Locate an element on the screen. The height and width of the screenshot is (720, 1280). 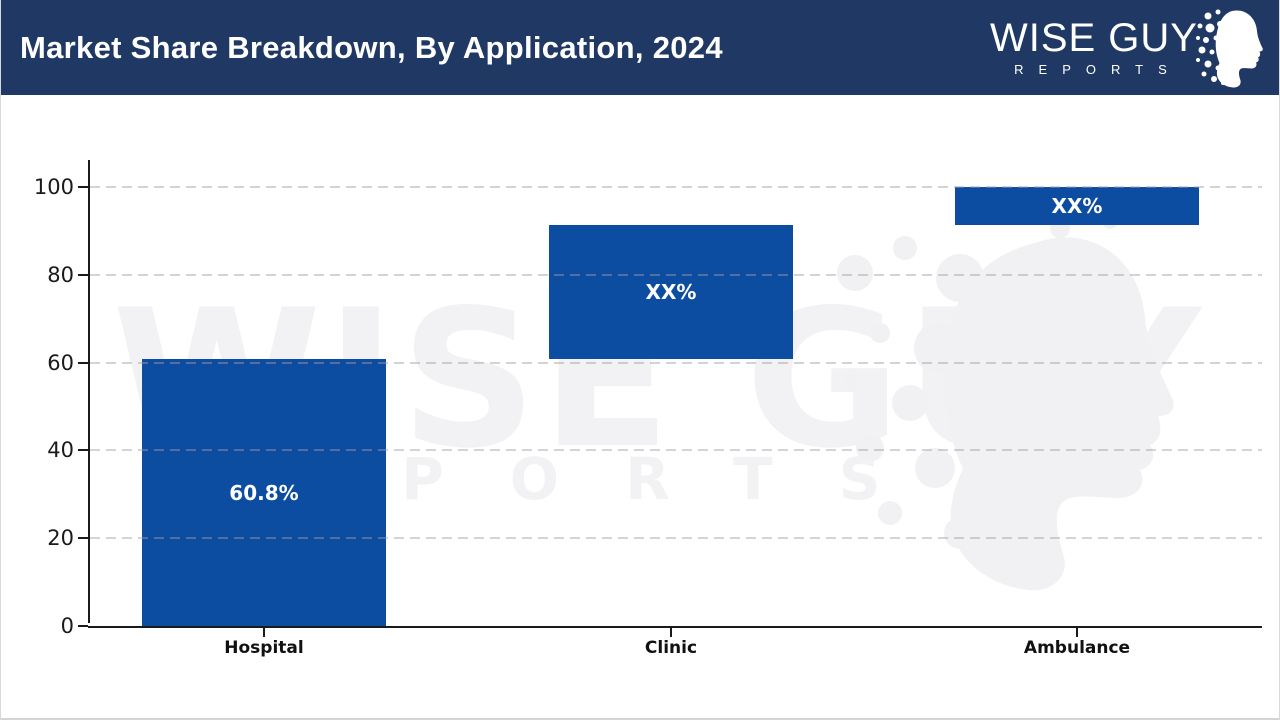
y-tick-label-40: 40 is located at coordinates (60, 450).